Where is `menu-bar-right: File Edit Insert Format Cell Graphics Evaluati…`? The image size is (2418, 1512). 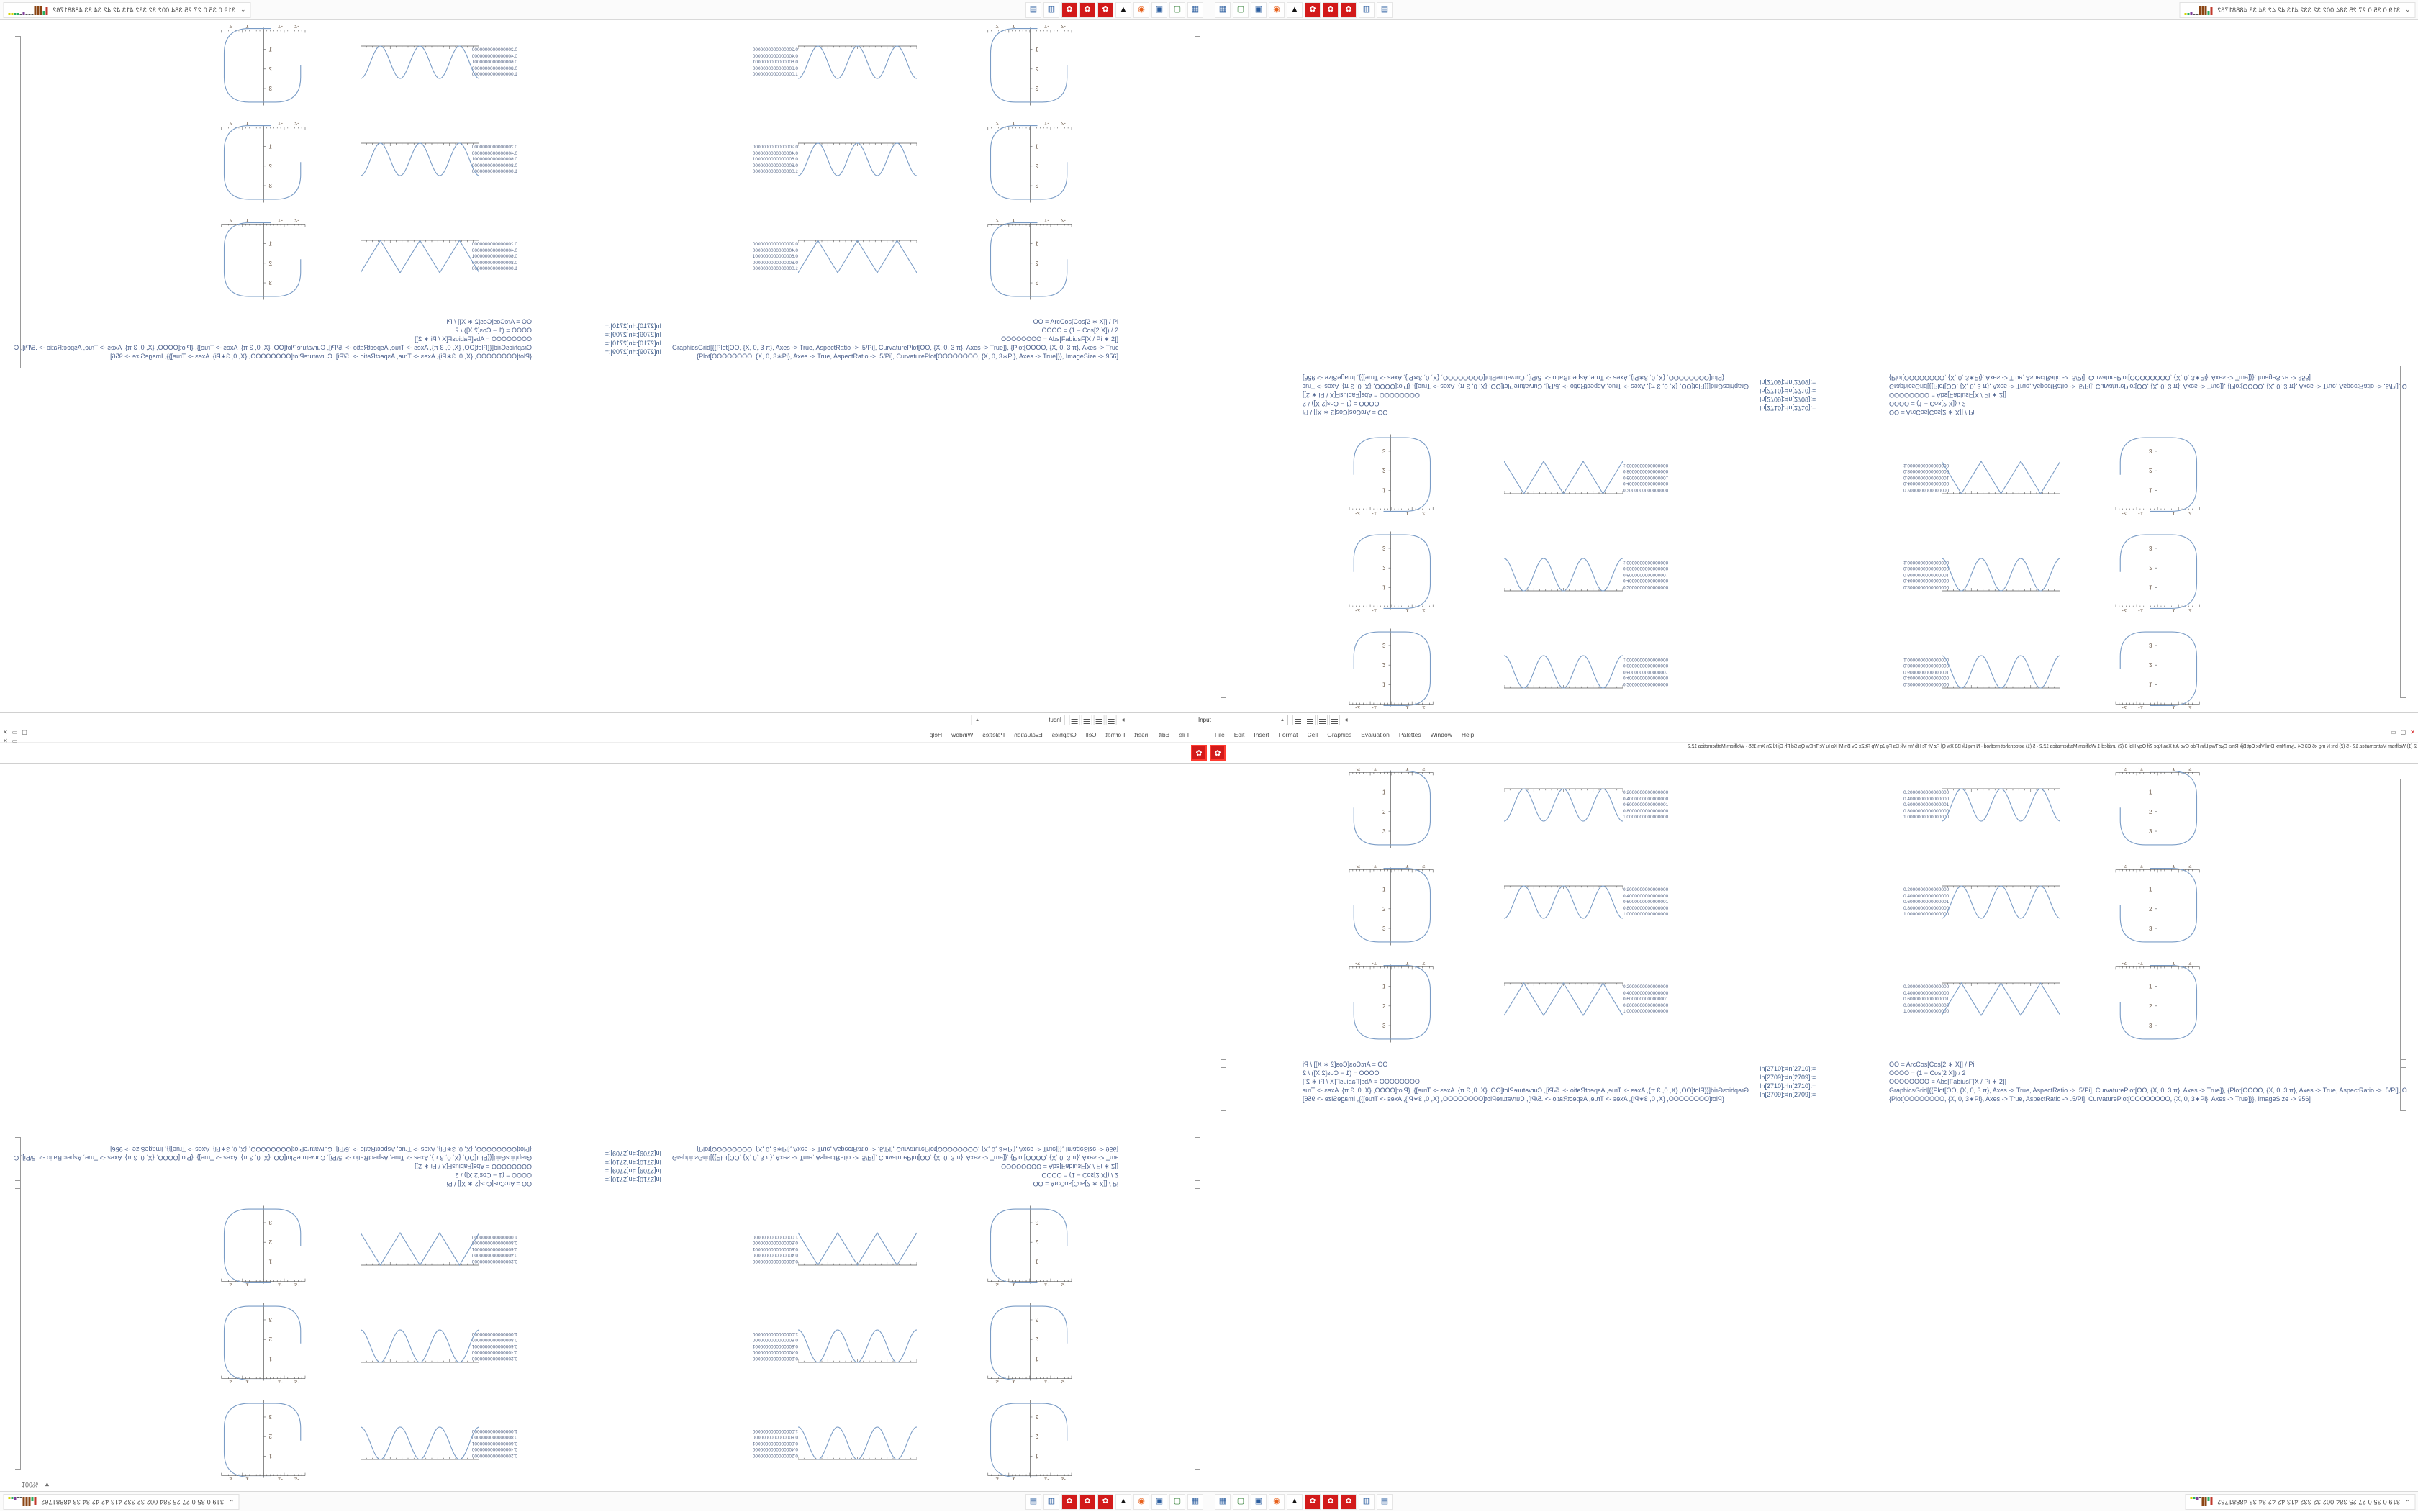 menu-bar-right: File Edit Insert Format Cell Graphics Evaluati… is located at coordinates (1360, 735).